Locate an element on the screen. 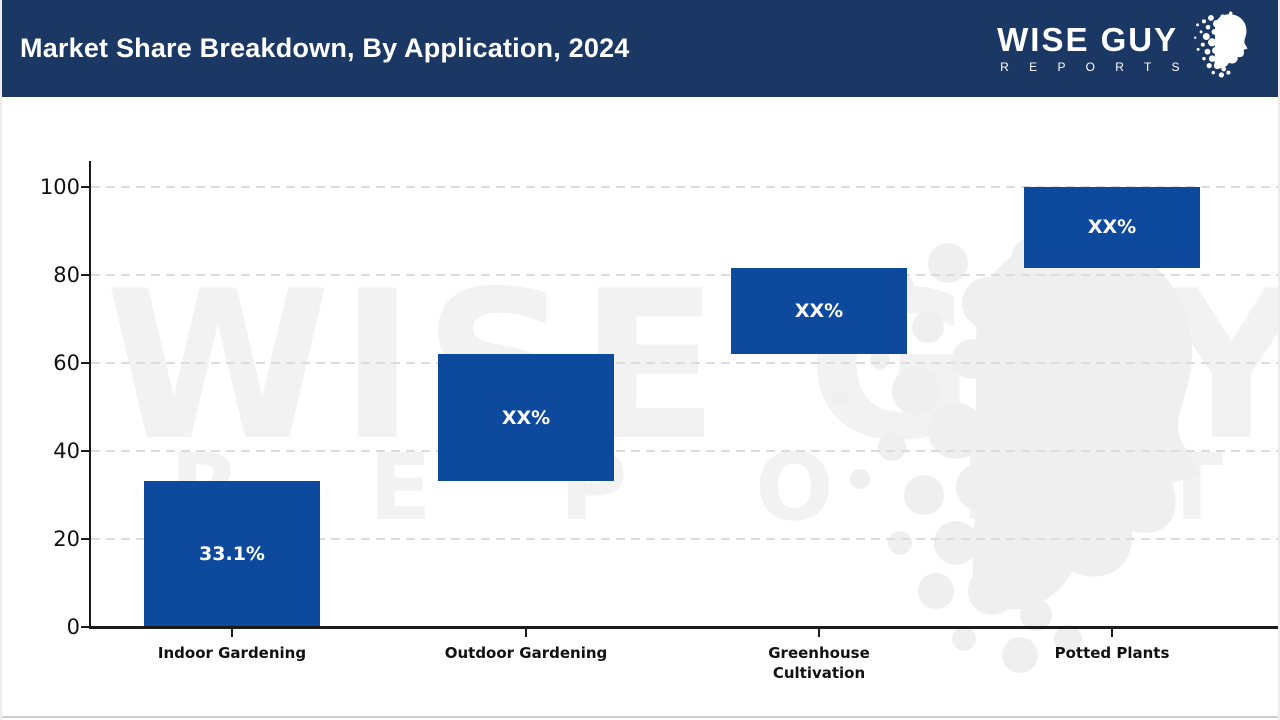 This screenshot has width=1280, height=720. bar-segment: 33.1% is located at coordinates (232, 554).